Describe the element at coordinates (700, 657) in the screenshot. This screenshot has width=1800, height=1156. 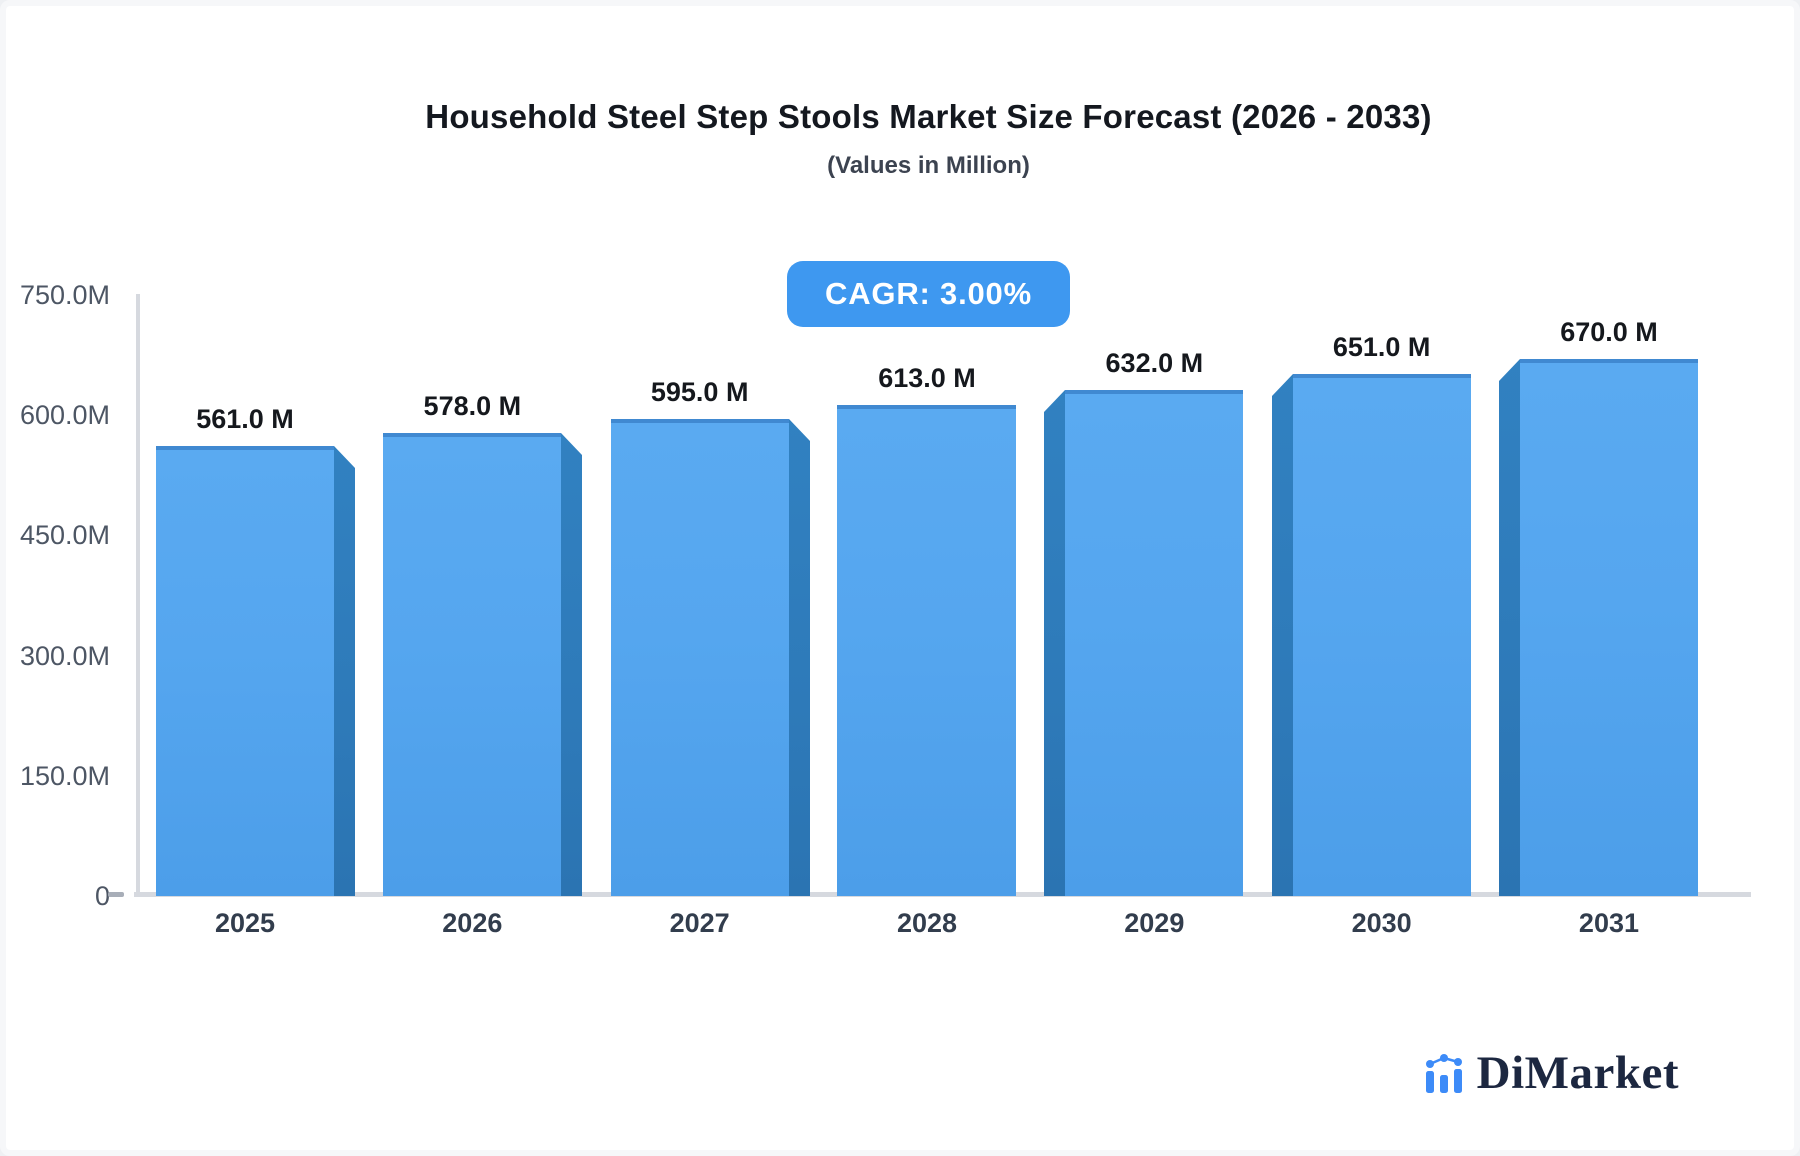
I see `bar-2027` at that location.